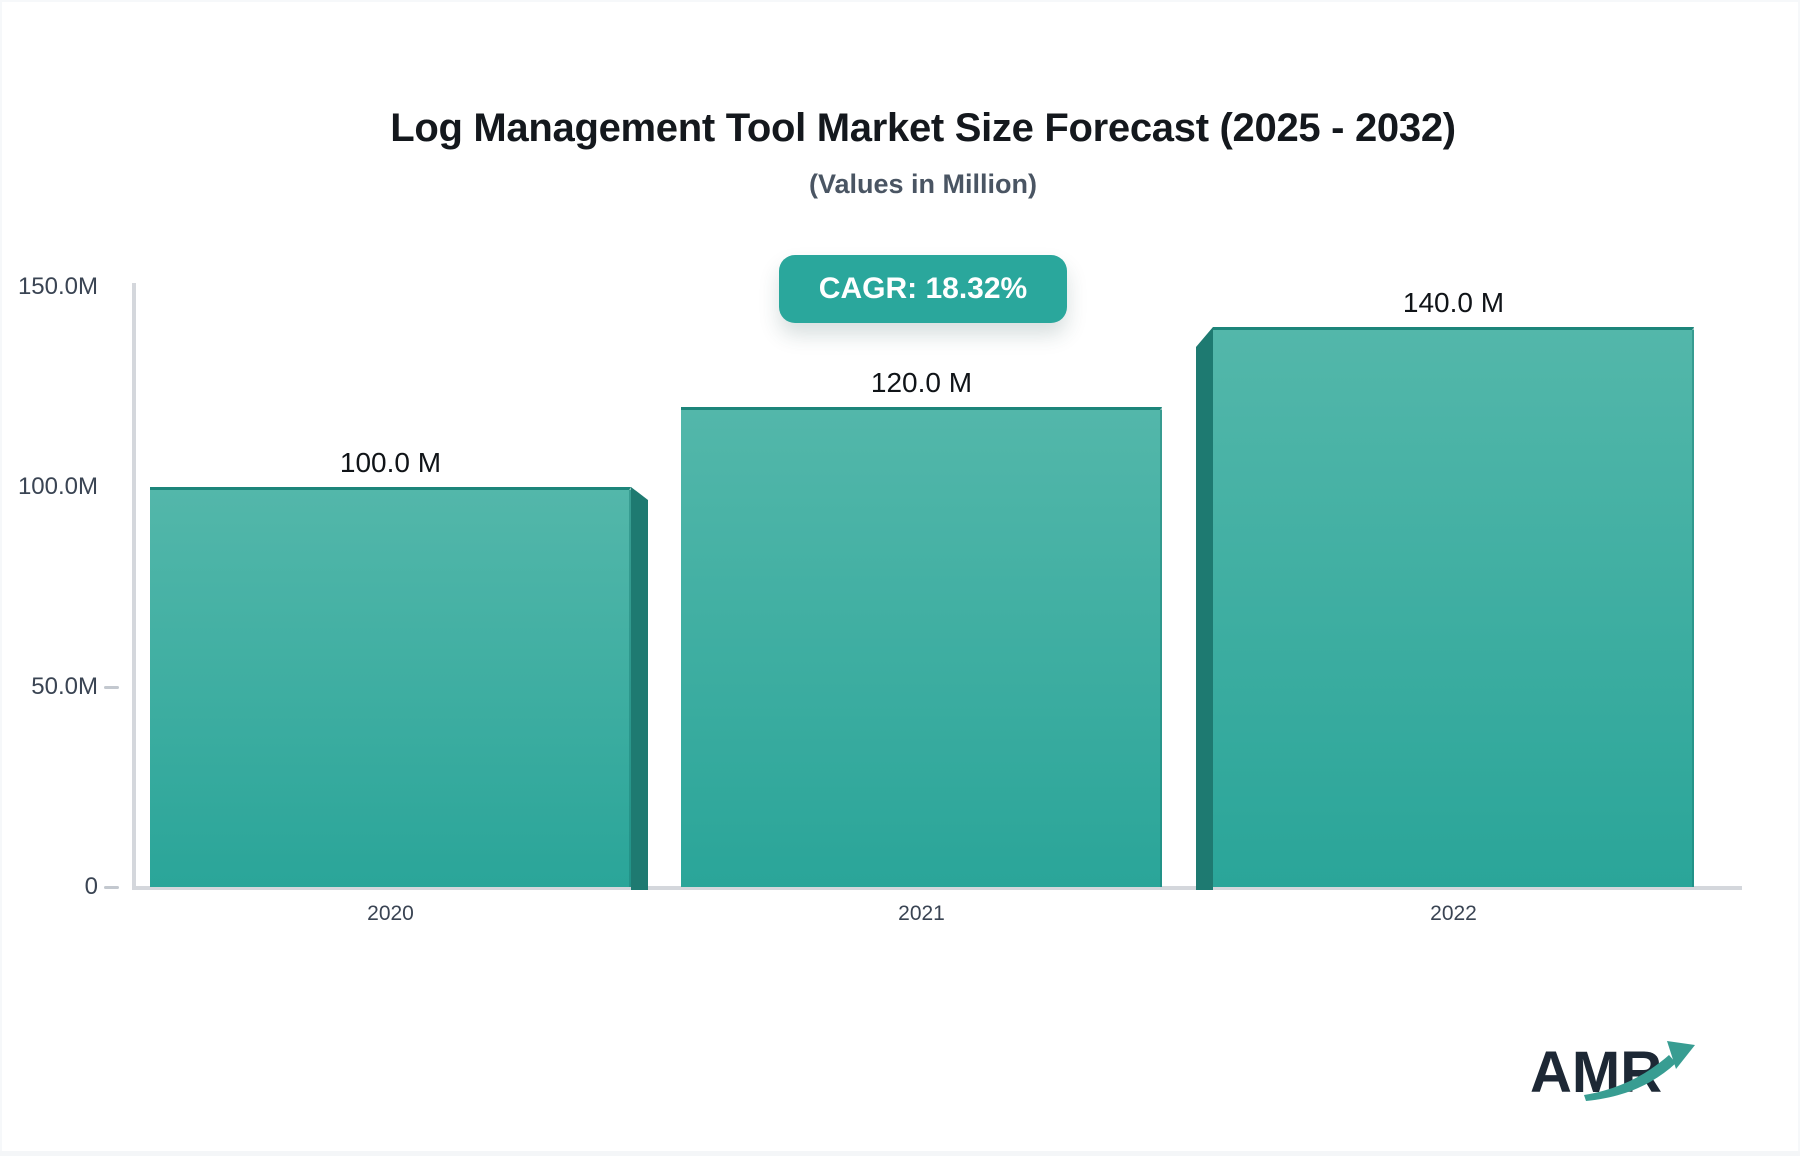  I want to click on bottom-accent-strip, so click(900, 1153).